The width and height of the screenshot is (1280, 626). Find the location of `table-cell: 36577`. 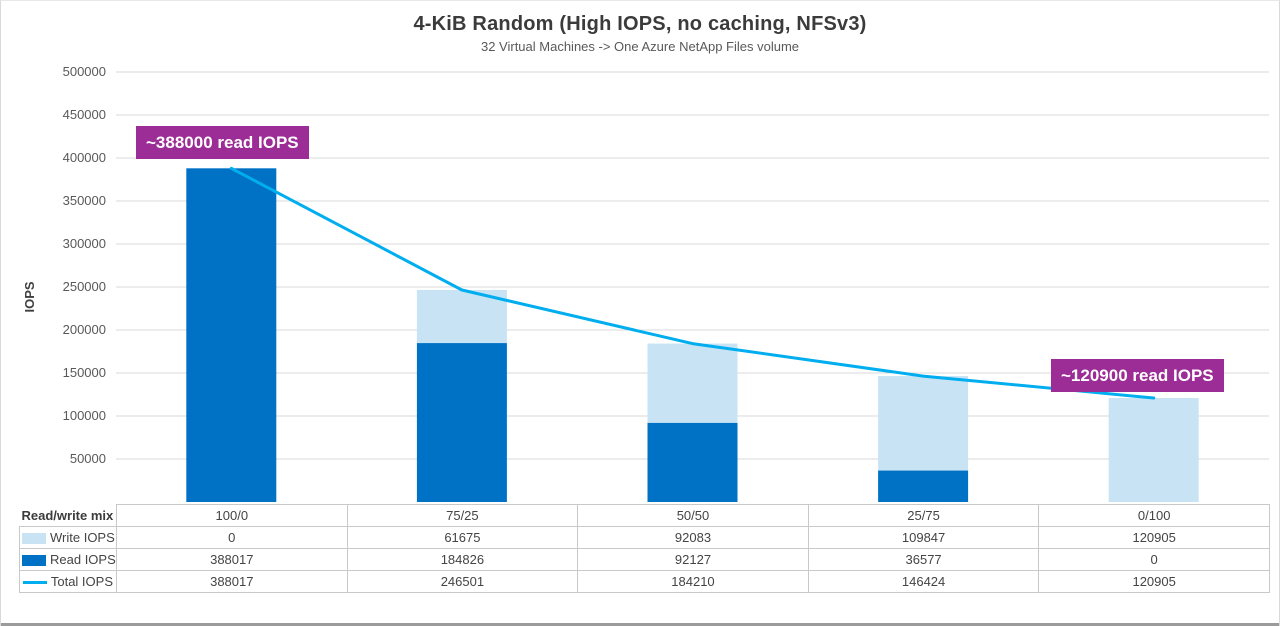

table-cell: 36577 is located at coordinates (923, 559).